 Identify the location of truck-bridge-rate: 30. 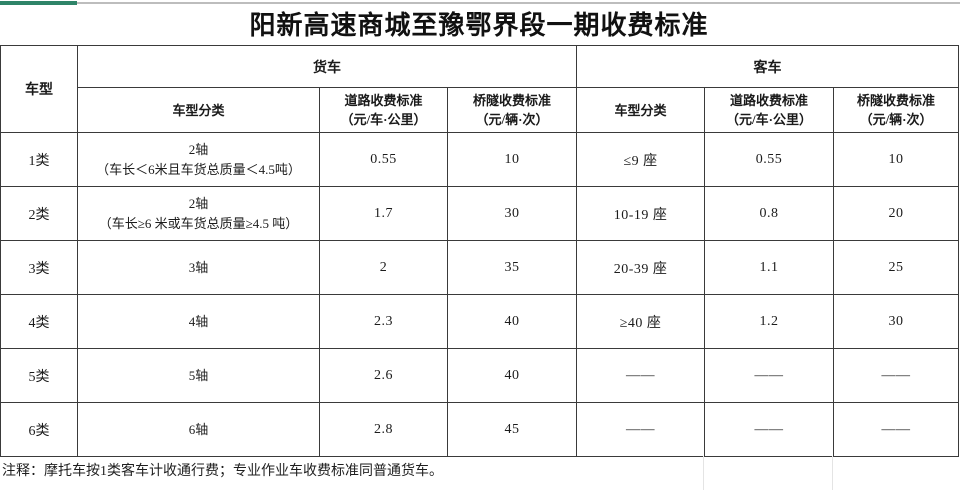
(512, 213).